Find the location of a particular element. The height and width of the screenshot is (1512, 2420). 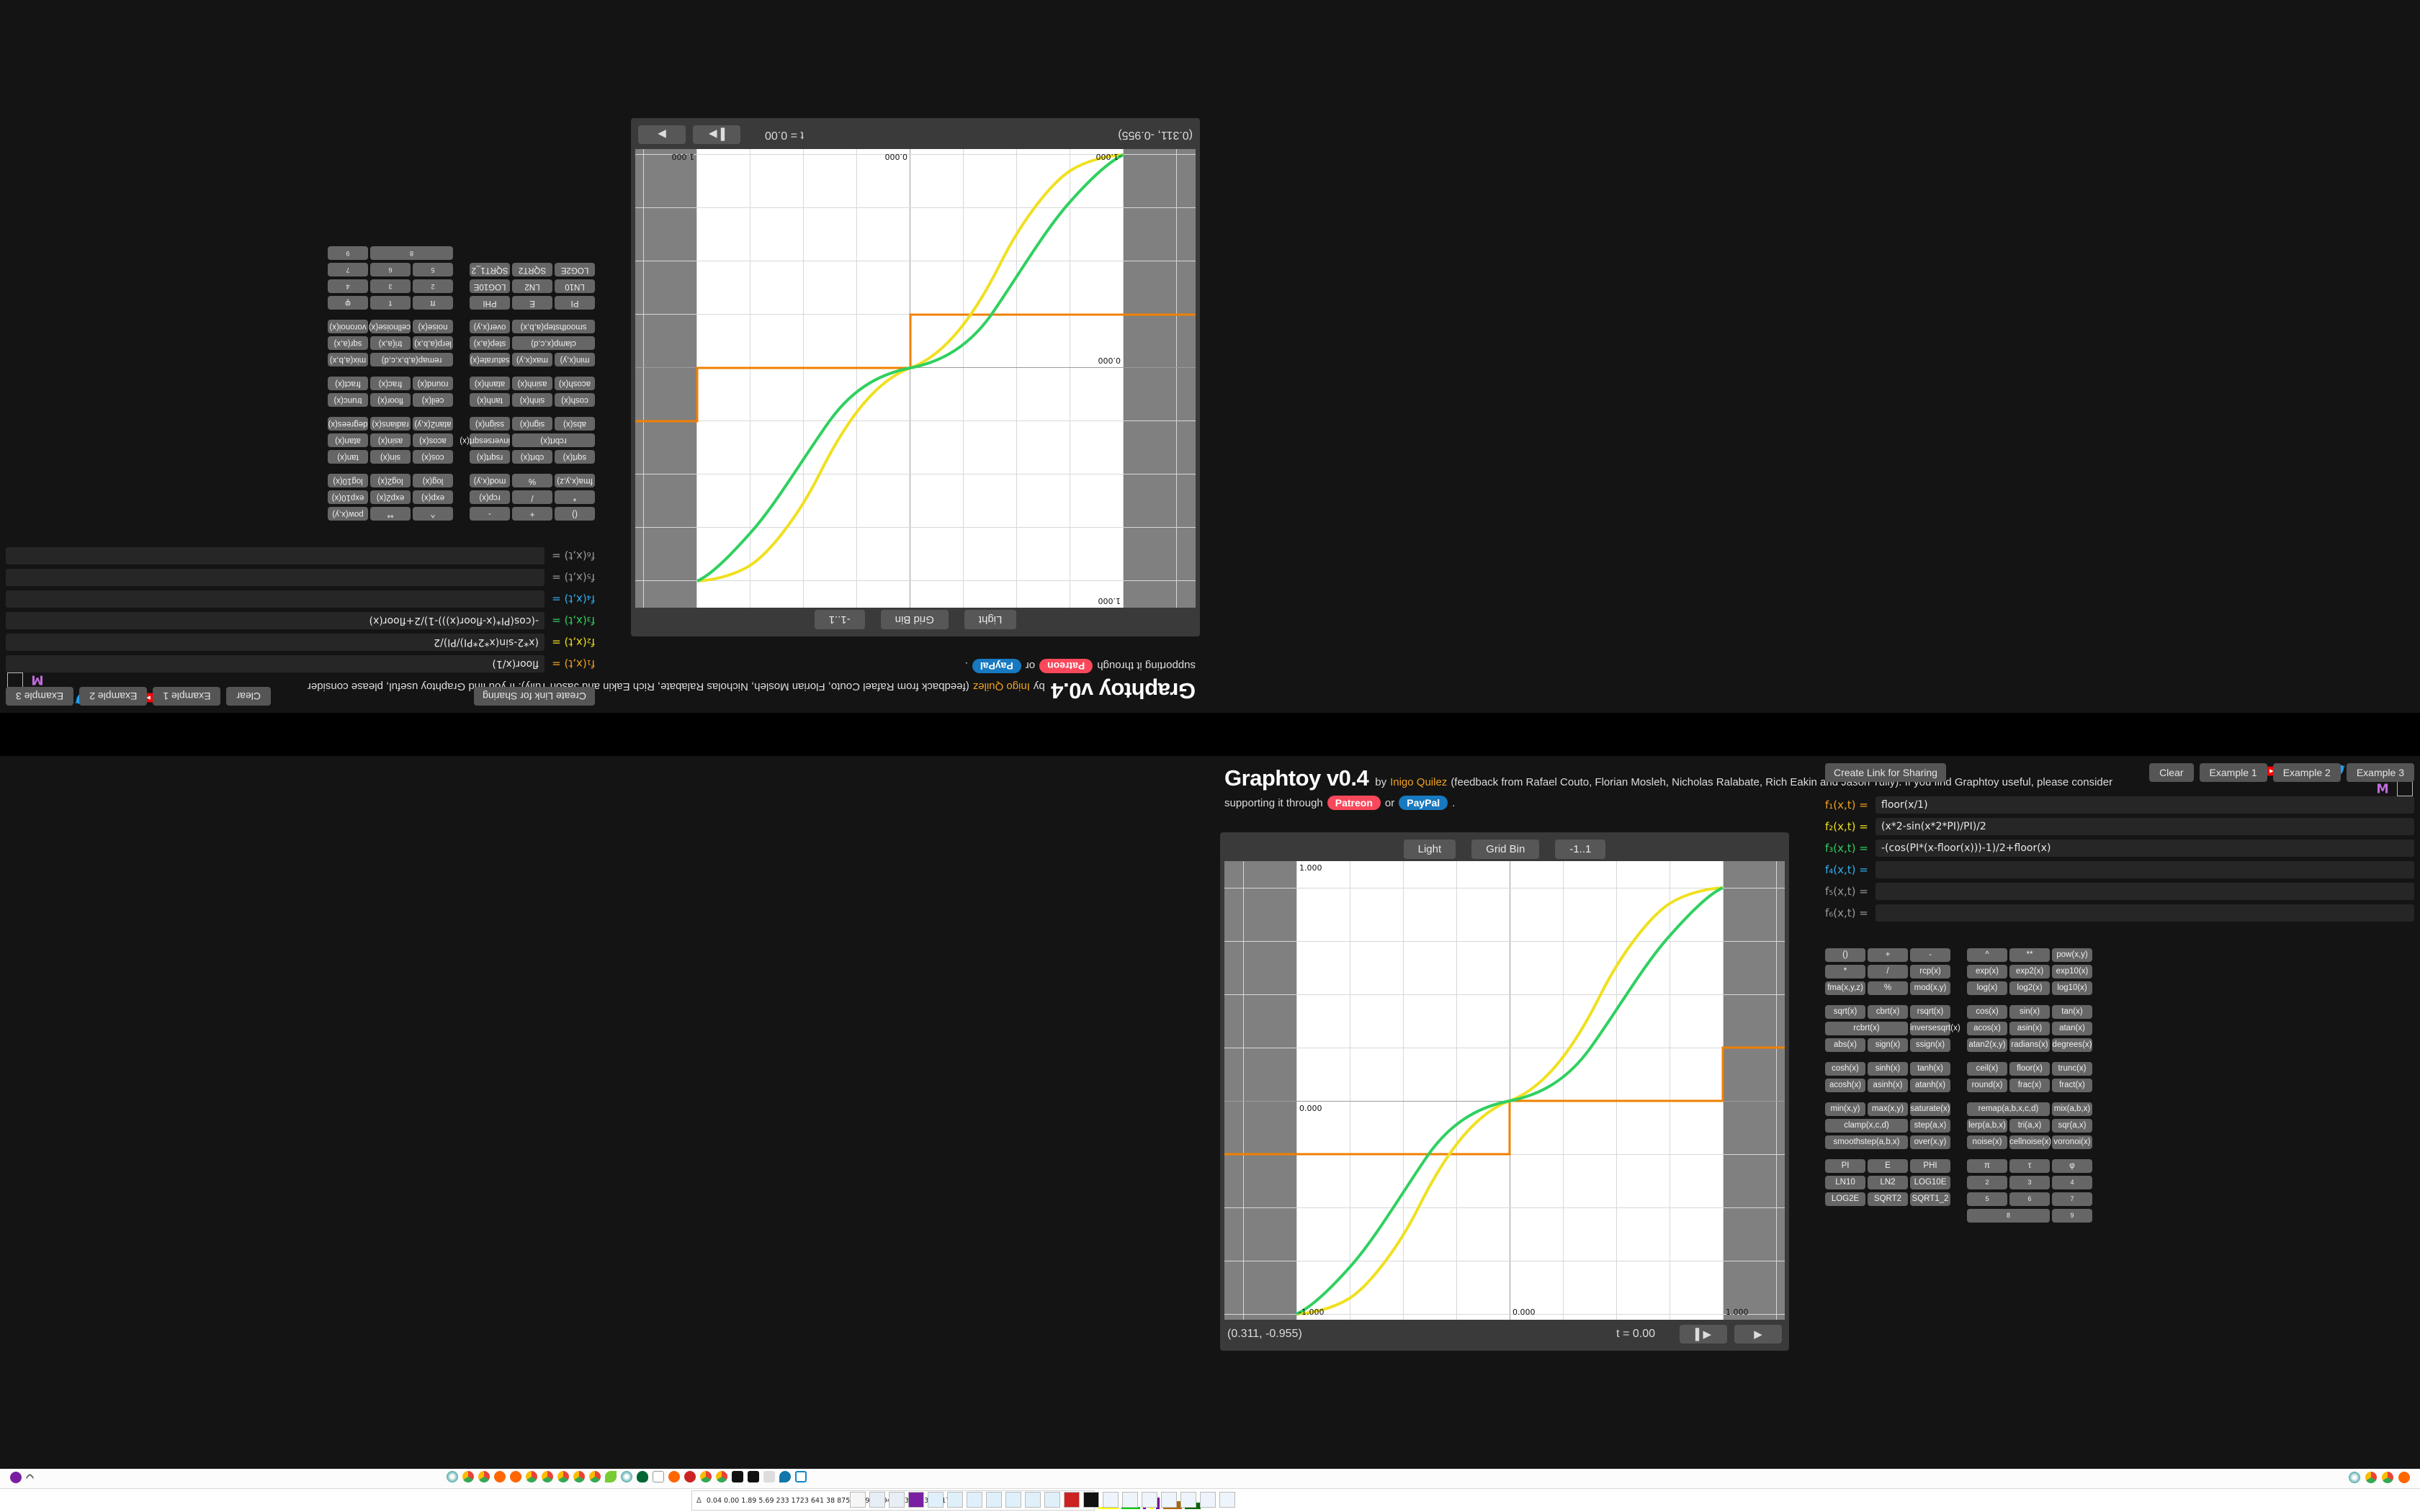

function-button-: φ is located at coordinates (2072, 1166).